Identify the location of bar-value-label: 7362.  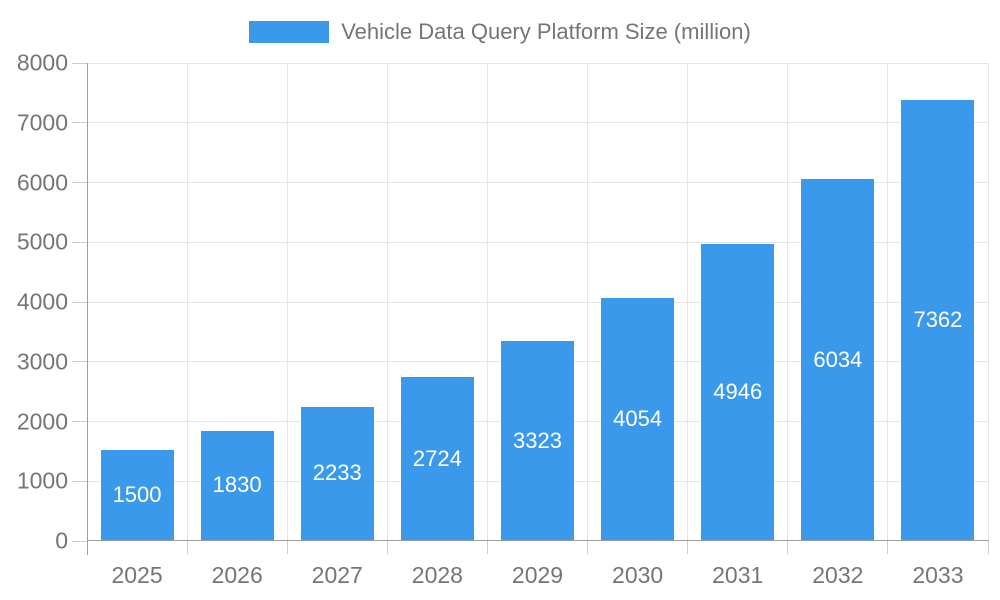
(938, 320).